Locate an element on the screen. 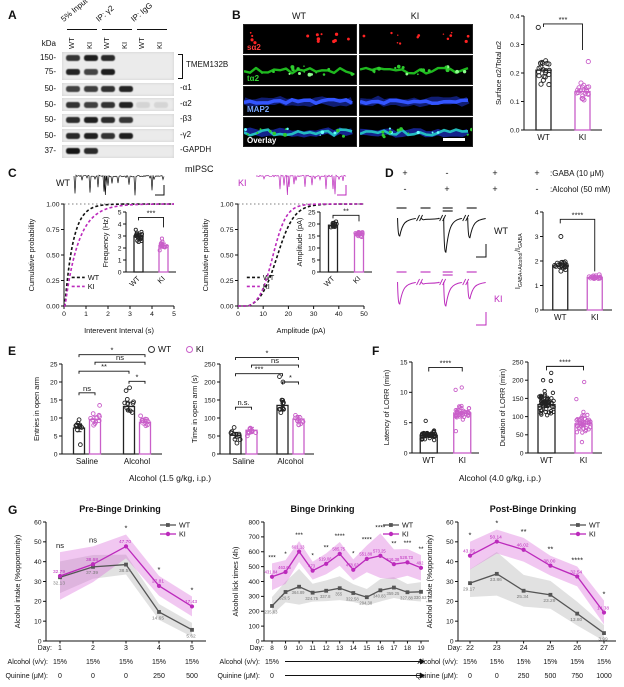 Image resolution: width=624 pixels, height=687 pixels. group-label: 5% Input is located at coordinates (74, 12).